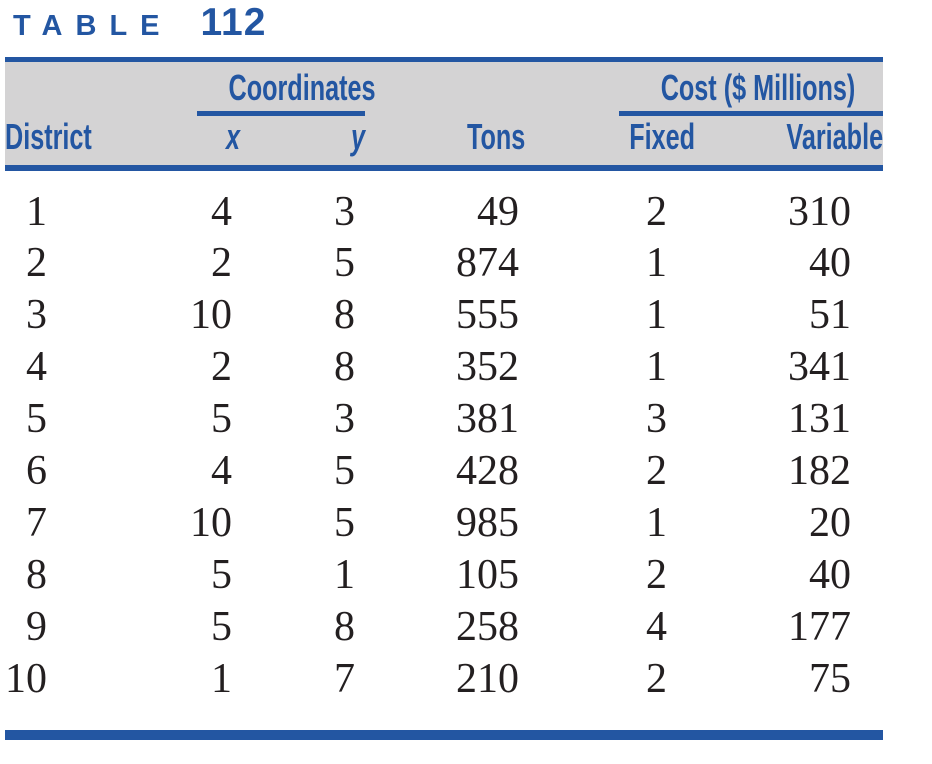 This screenshot has width=932, height=764. Describe the element at coordinates (302, 87) in the screenshot. I see `group-header-coordinates-label: Coordinates` at that location.